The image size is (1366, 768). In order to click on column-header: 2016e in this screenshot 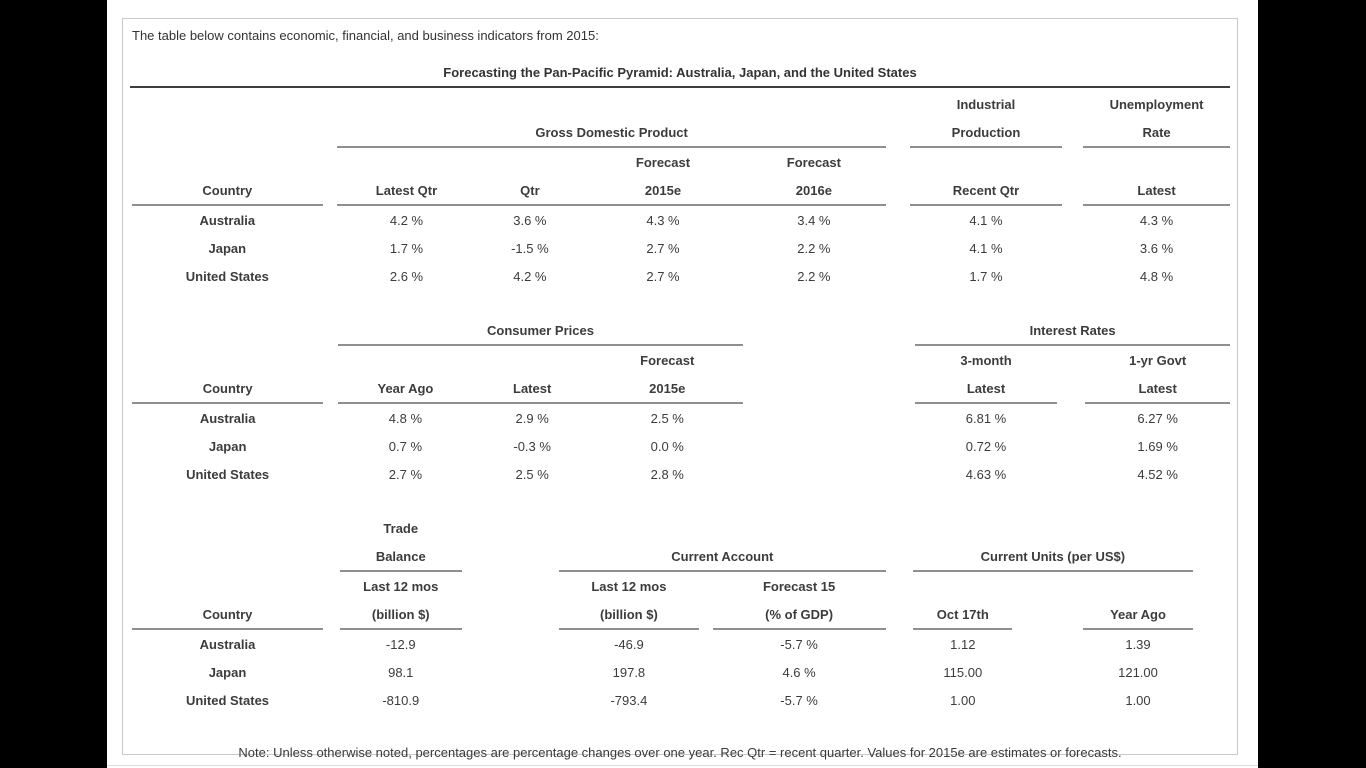, I will do `click(813, 191)`.